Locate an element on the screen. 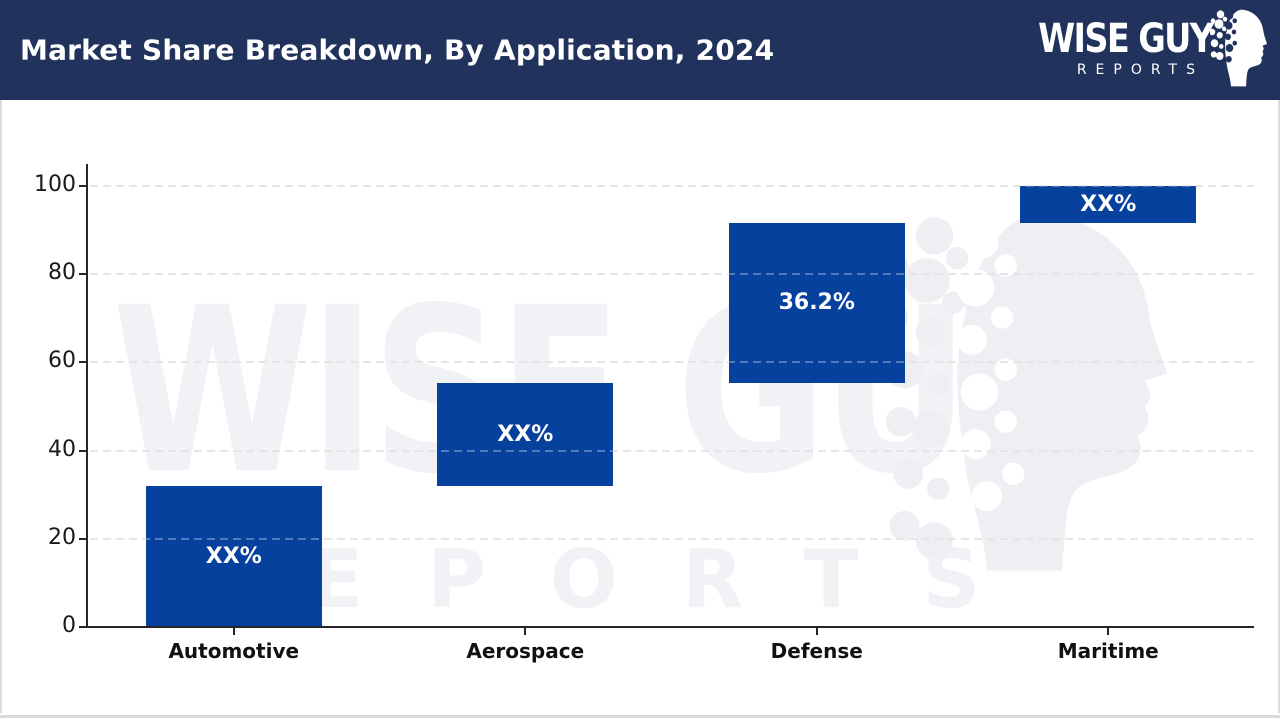  watermark-face-icon is located at coordinates (1024, 392).